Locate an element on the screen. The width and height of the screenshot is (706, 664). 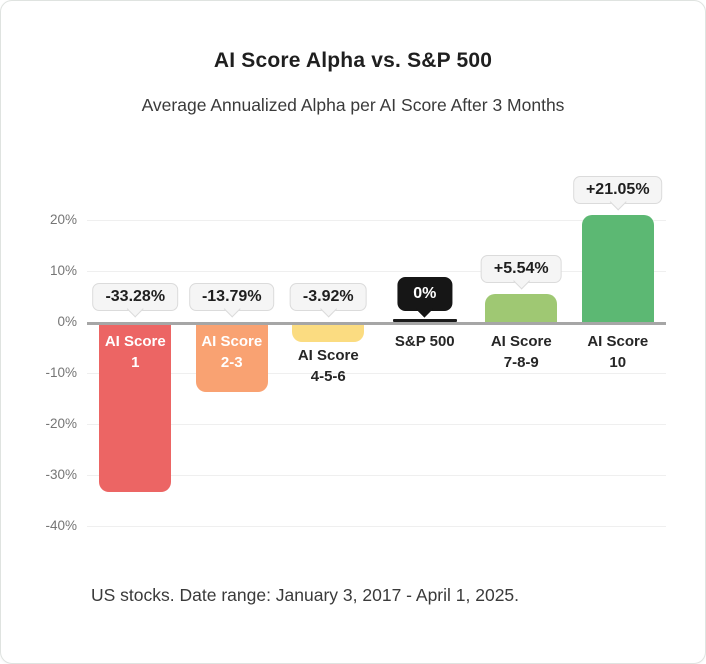
value-label-ai-score-4-5-6: -3.92% is located at coordinates (328, 300).